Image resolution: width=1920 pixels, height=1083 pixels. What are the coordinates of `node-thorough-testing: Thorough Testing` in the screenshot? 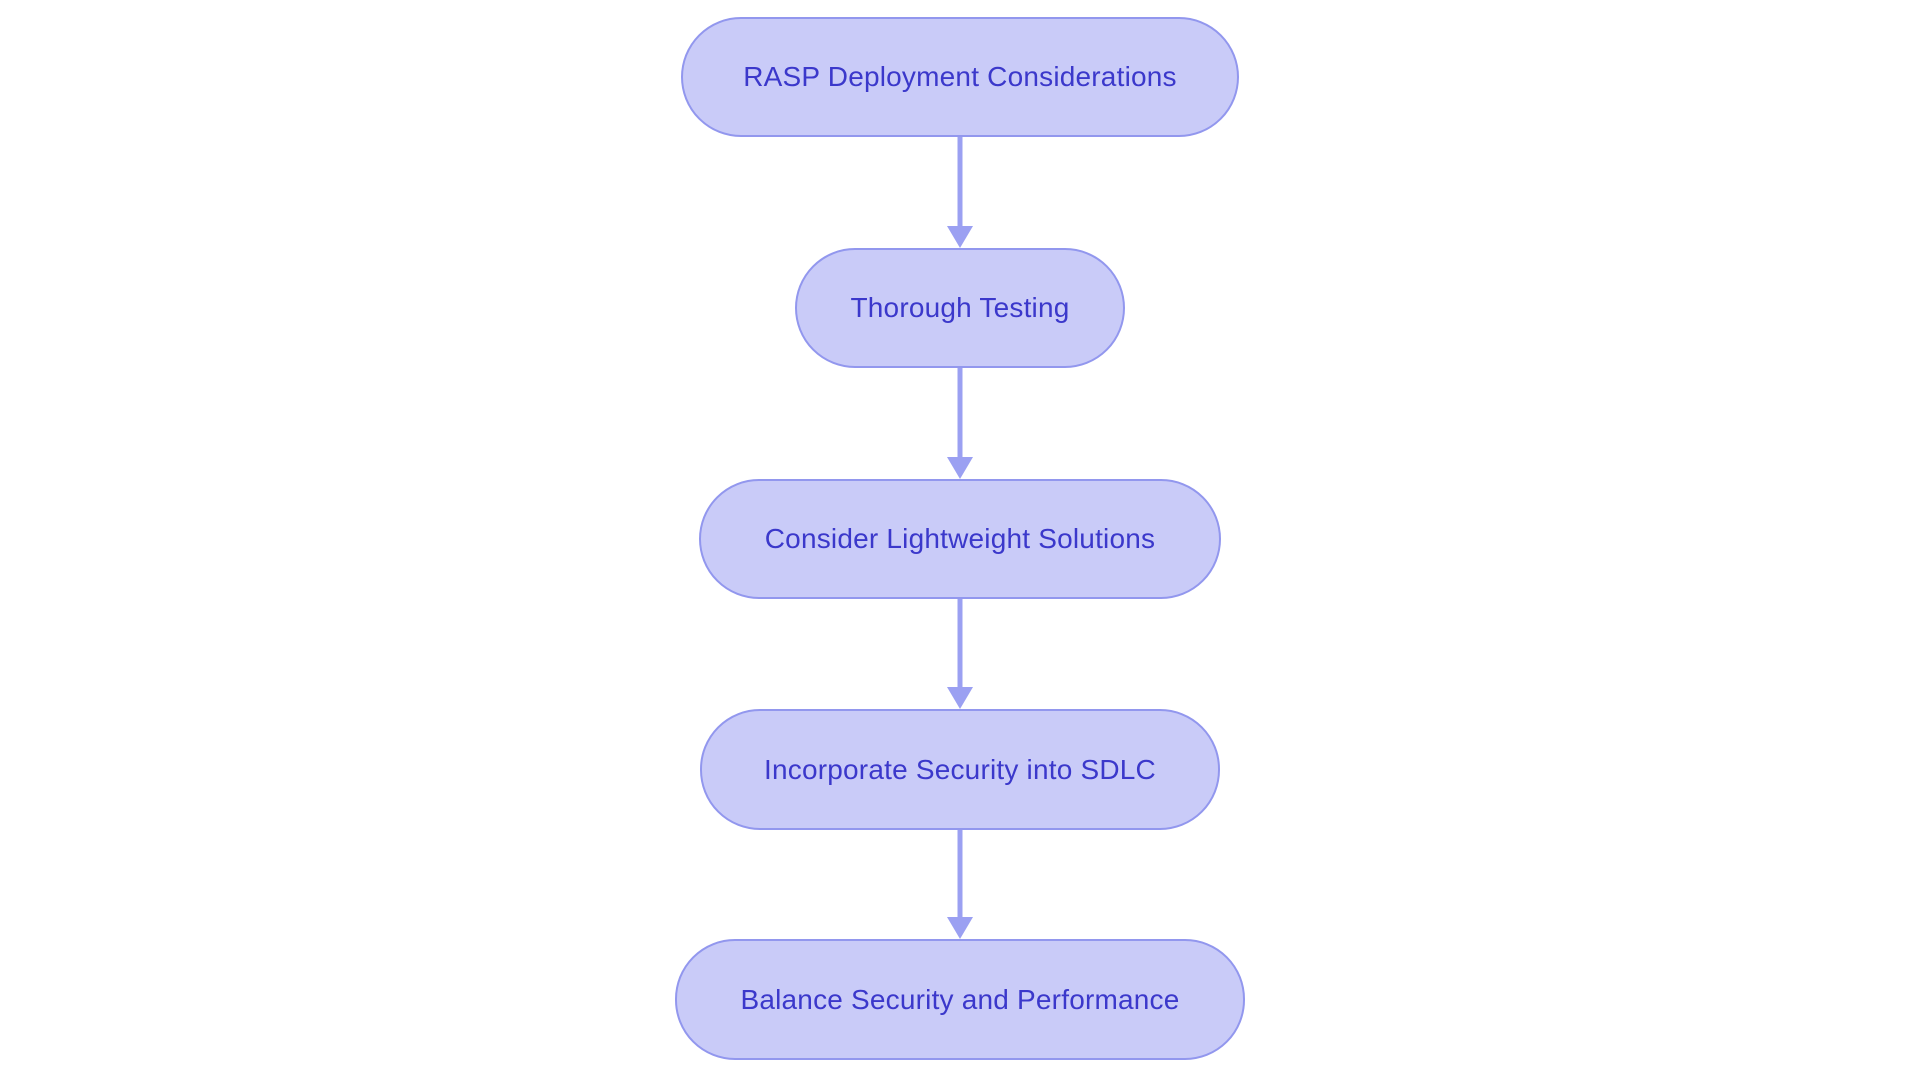 It's located at (960, 308).